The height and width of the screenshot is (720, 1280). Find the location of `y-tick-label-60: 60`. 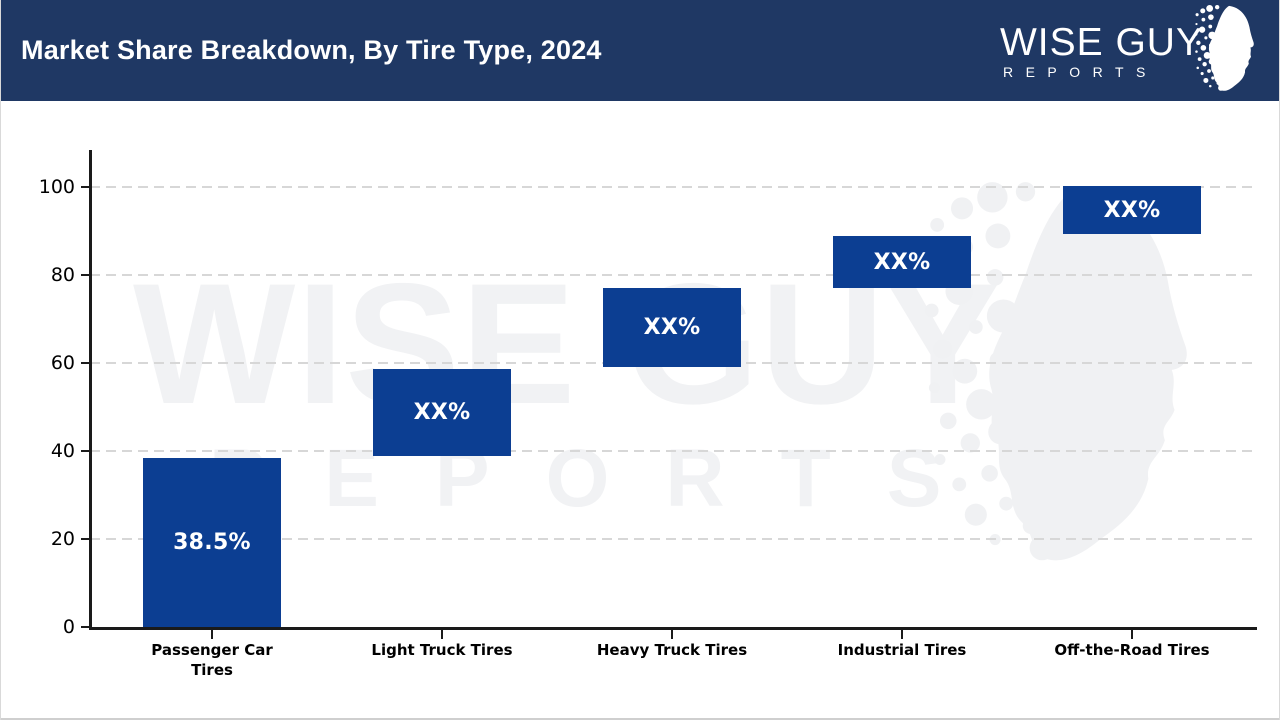

y-tick-label-60: 60 is located at coordinates (62, 363).